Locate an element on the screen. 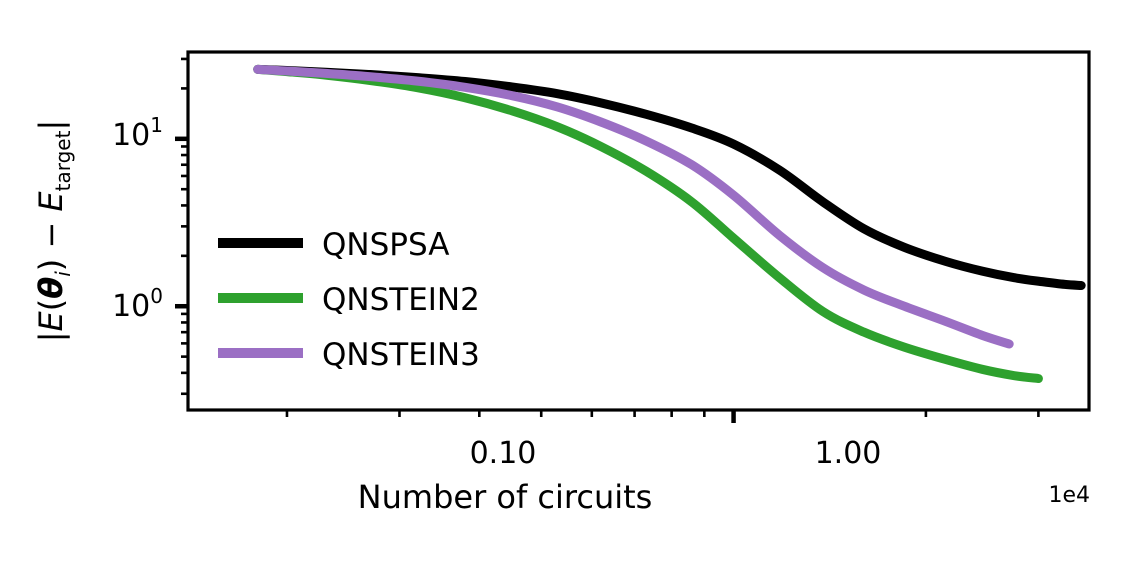 The height and width of the screenshot is (570, 1140). x-axis-title: Number of circuits is located at coordinates (505, 497).